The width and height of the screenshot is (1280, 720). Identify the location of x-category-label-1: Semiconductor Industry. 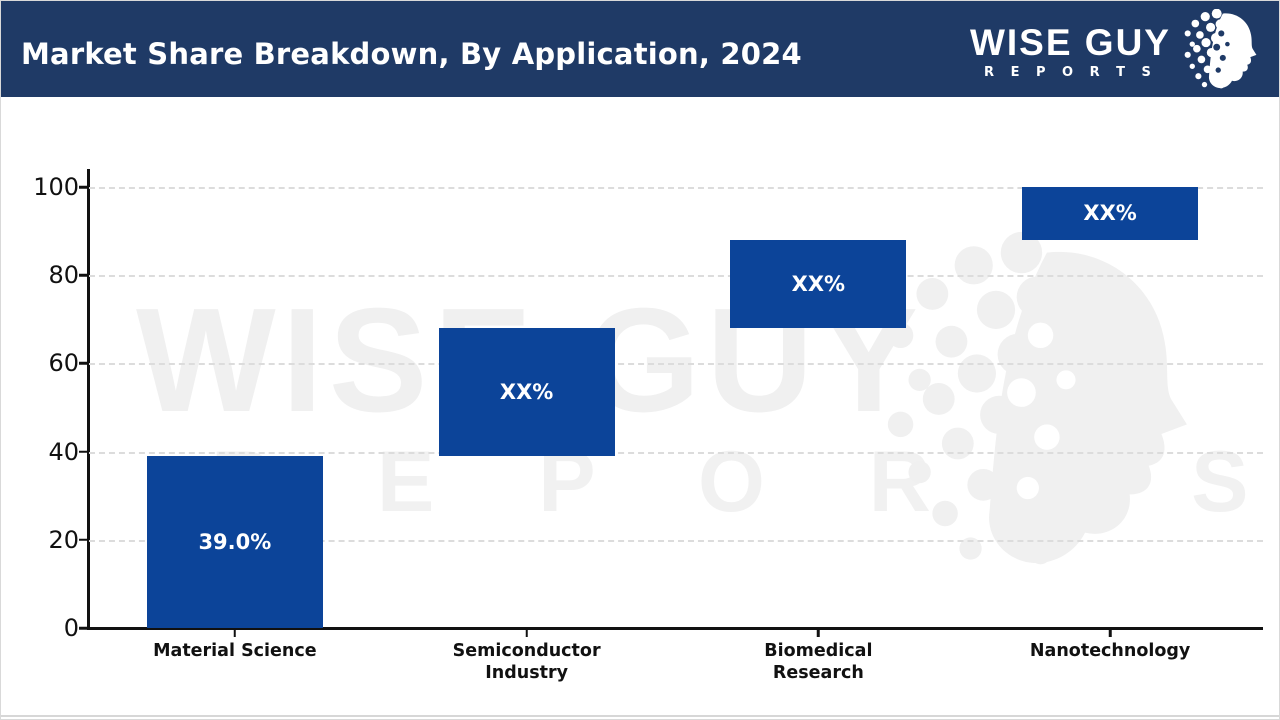
(526, 662).